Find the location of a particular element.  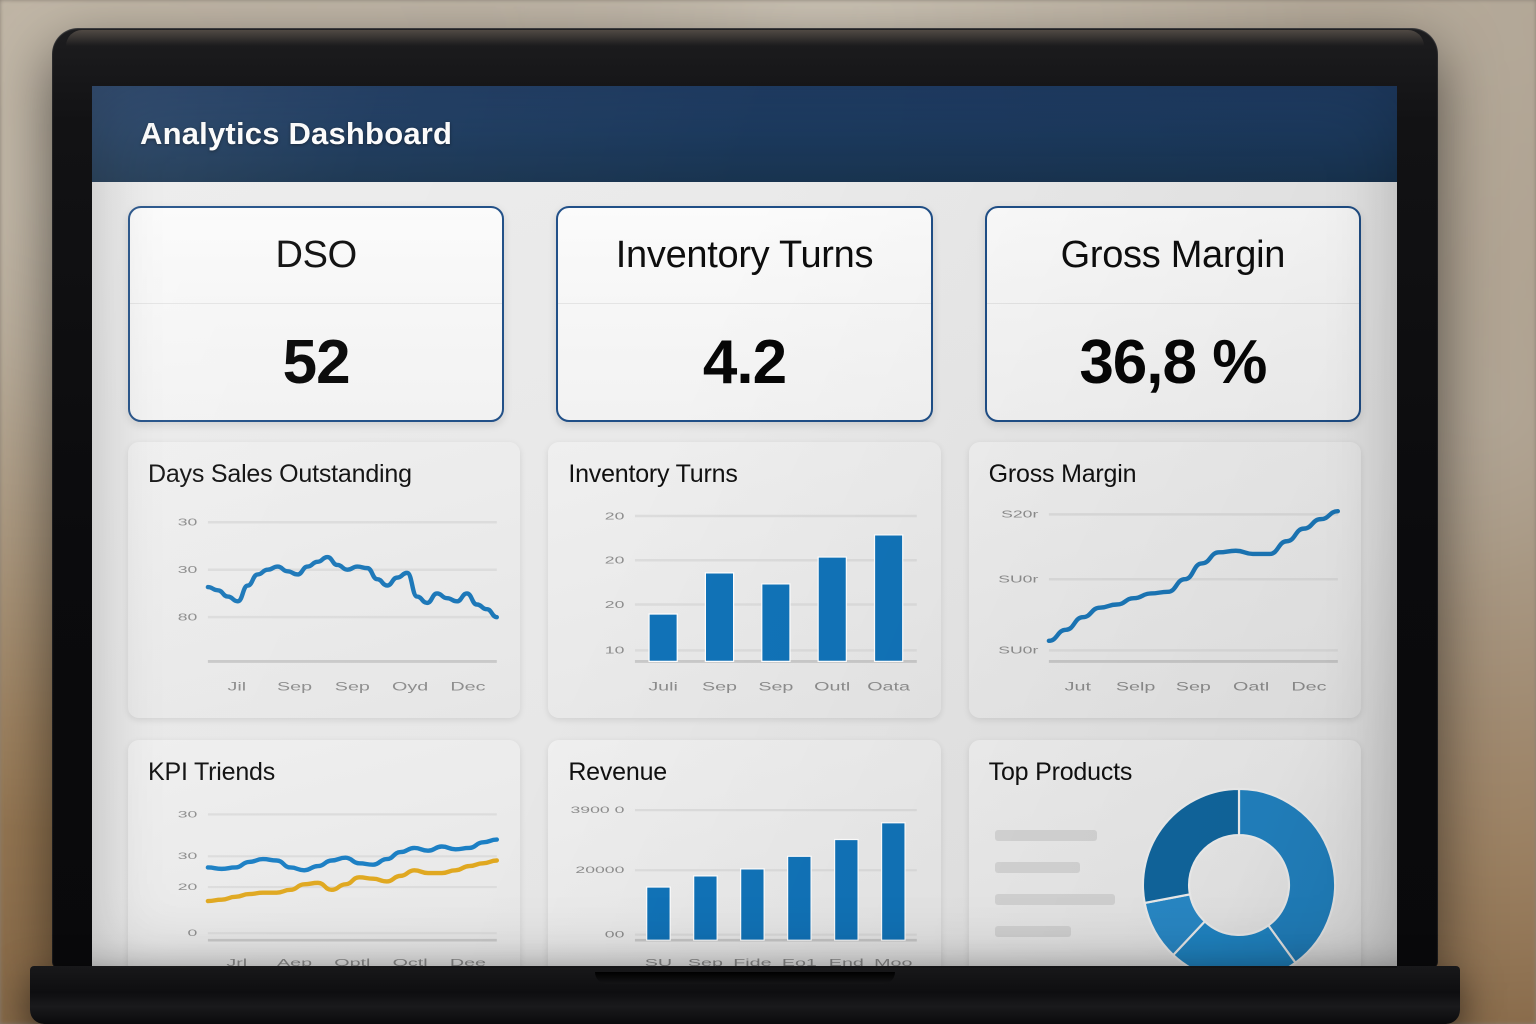

kpi-value-area: 52 is located at coordinates (316, 362).